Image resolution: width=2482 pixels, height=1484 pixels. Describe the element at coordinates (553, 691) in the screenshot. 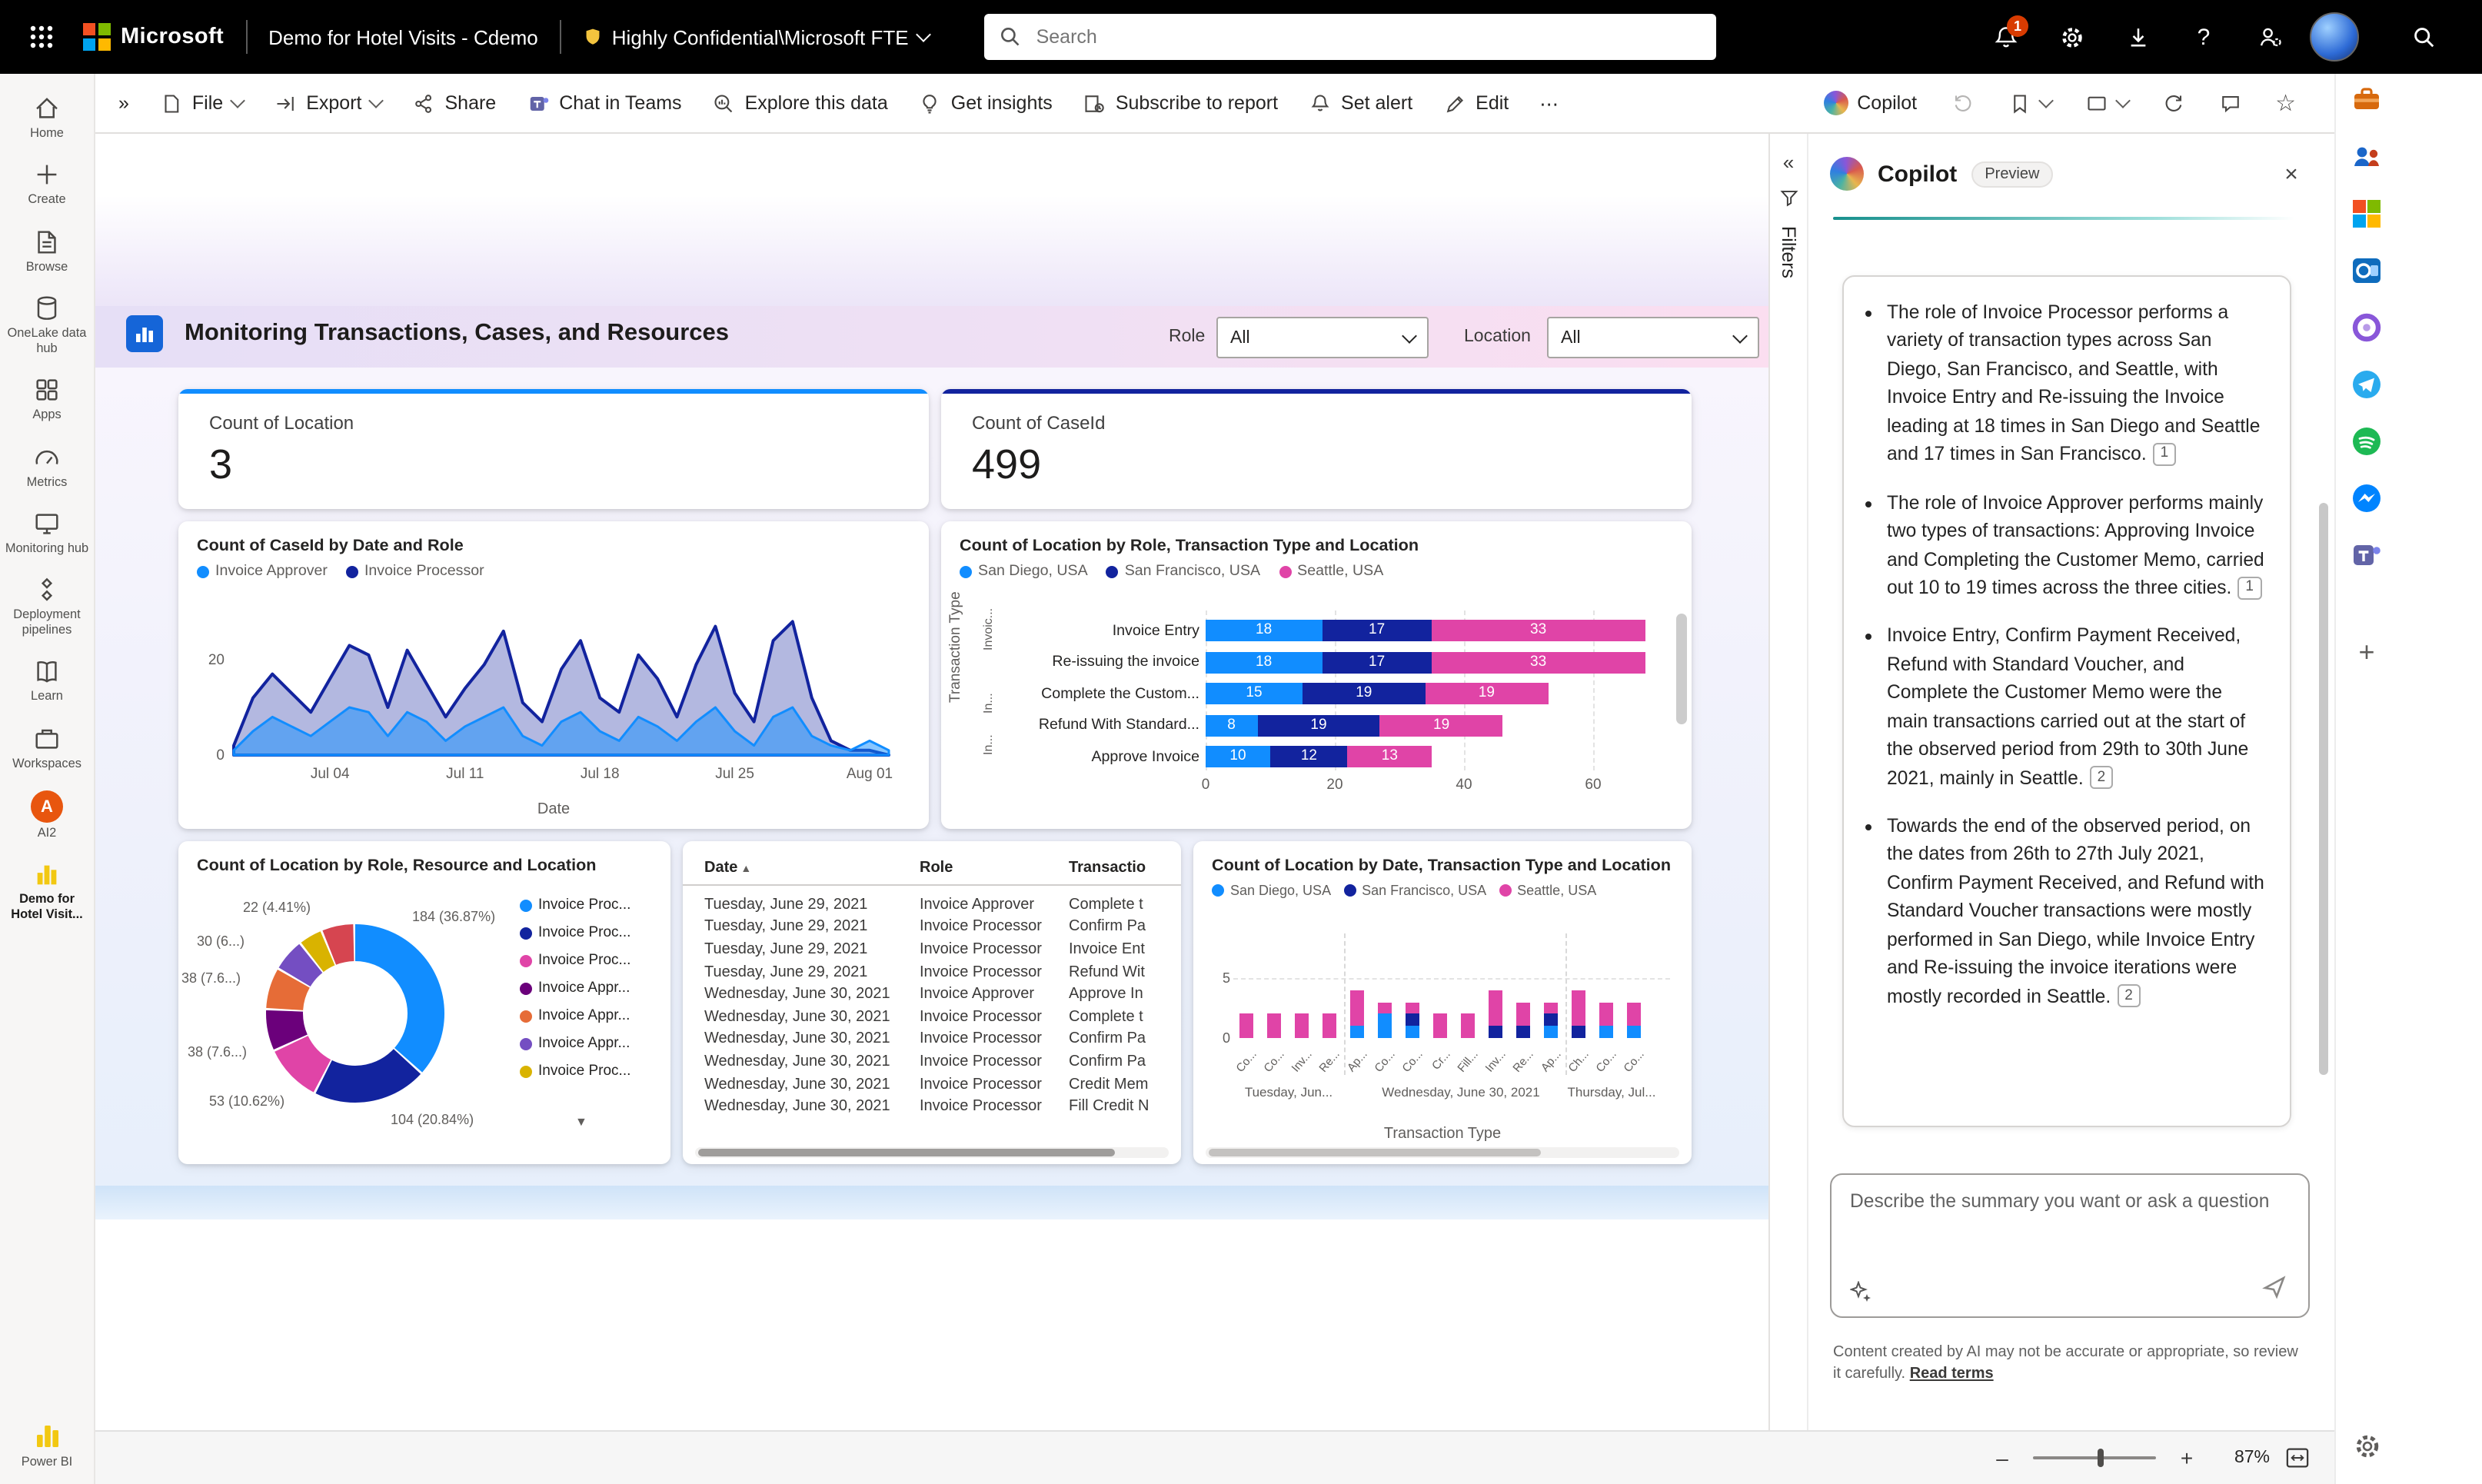

I see `area-chart: 20 0 Jul 04 Jul 11 Jul 18 Jul 25 Aug 01` at that location.